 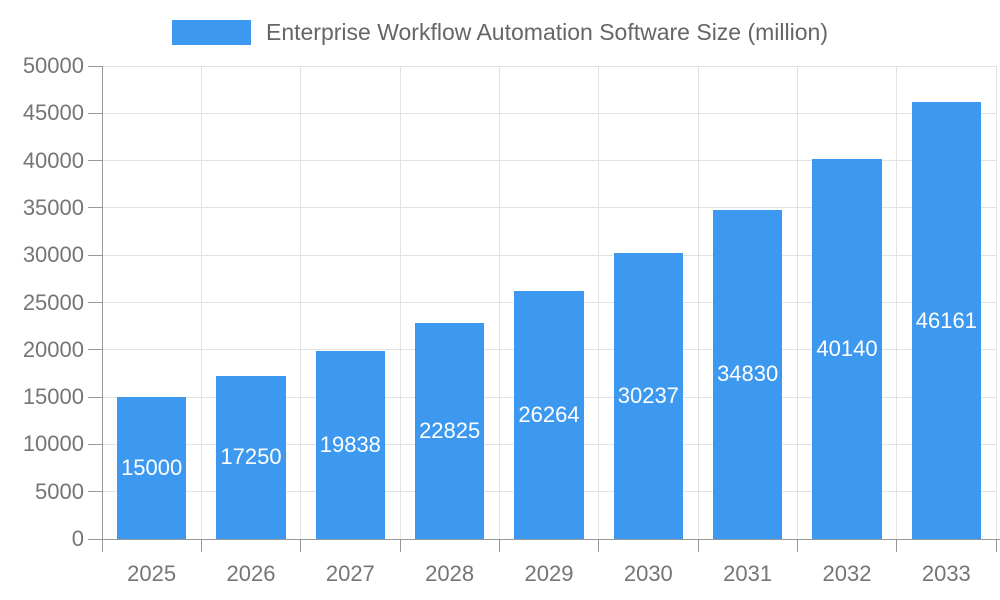 I want to click on bar-2032, so click(x=847, y=349).